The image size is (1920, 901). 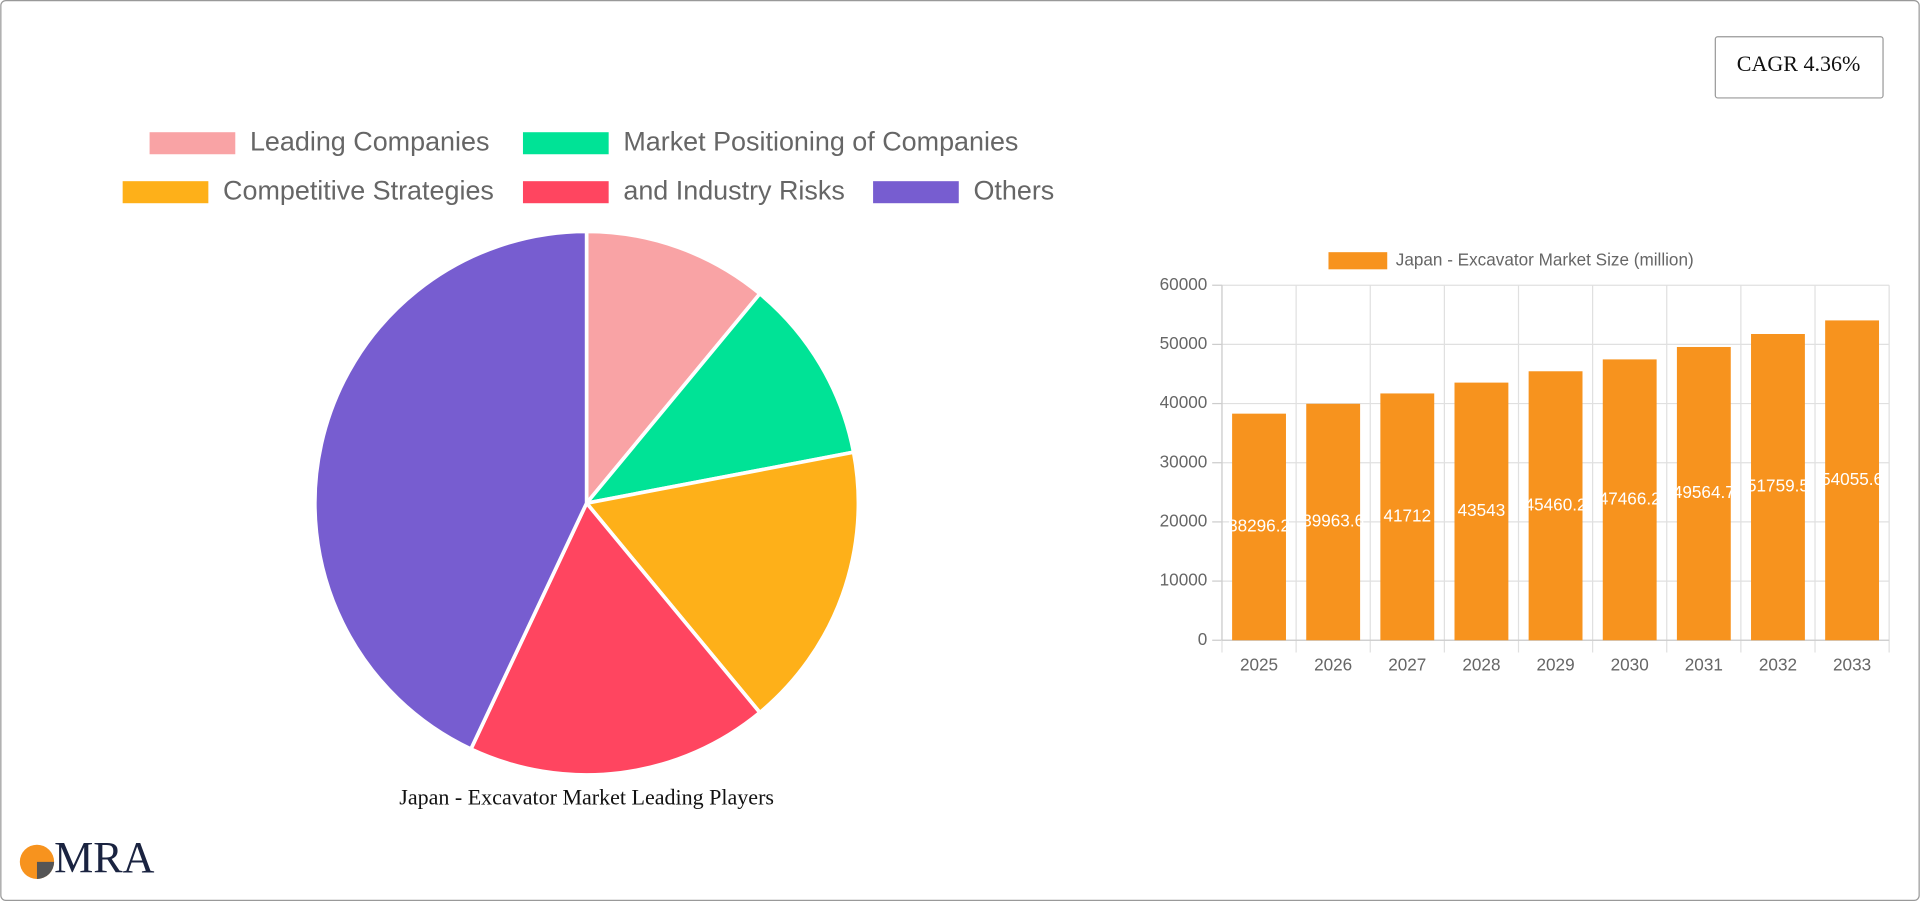 I want to click on cagr: CAGR 4.36%, so click(x=1799, y=63).